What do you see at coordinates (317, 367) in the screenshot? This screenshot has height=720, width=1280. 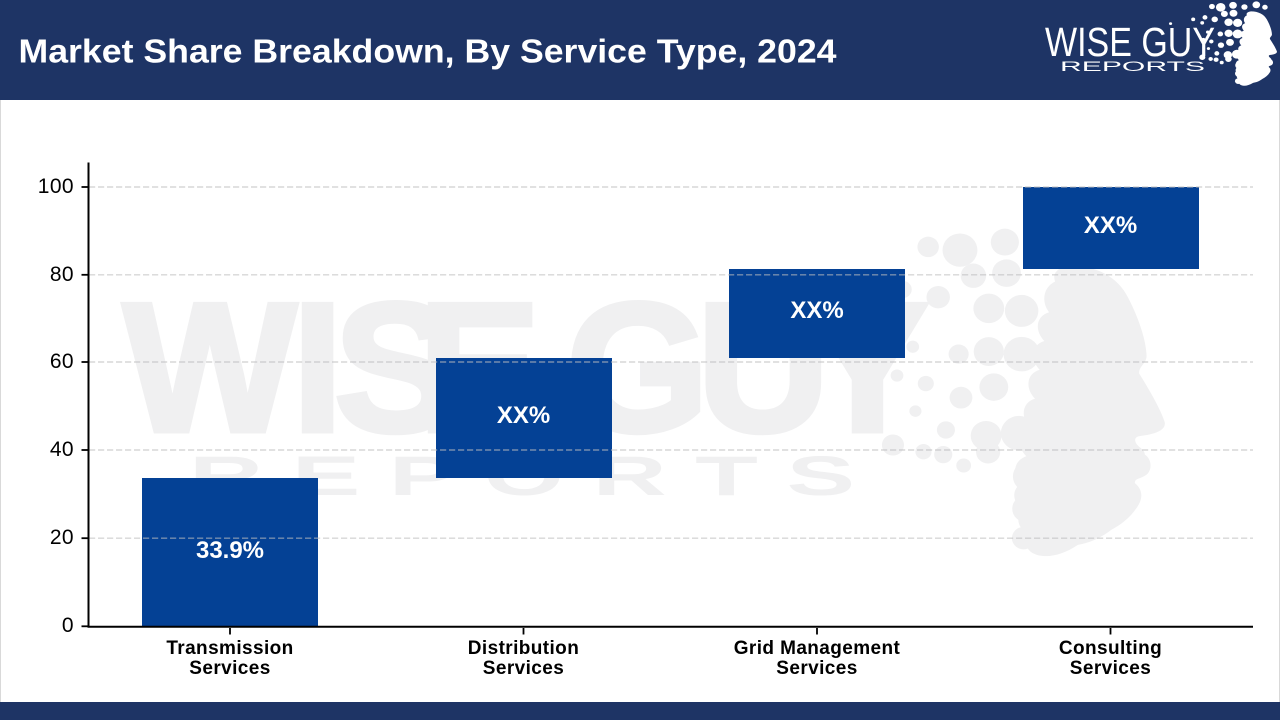 I see `svg-text: I` at bounding box center [317, 367].